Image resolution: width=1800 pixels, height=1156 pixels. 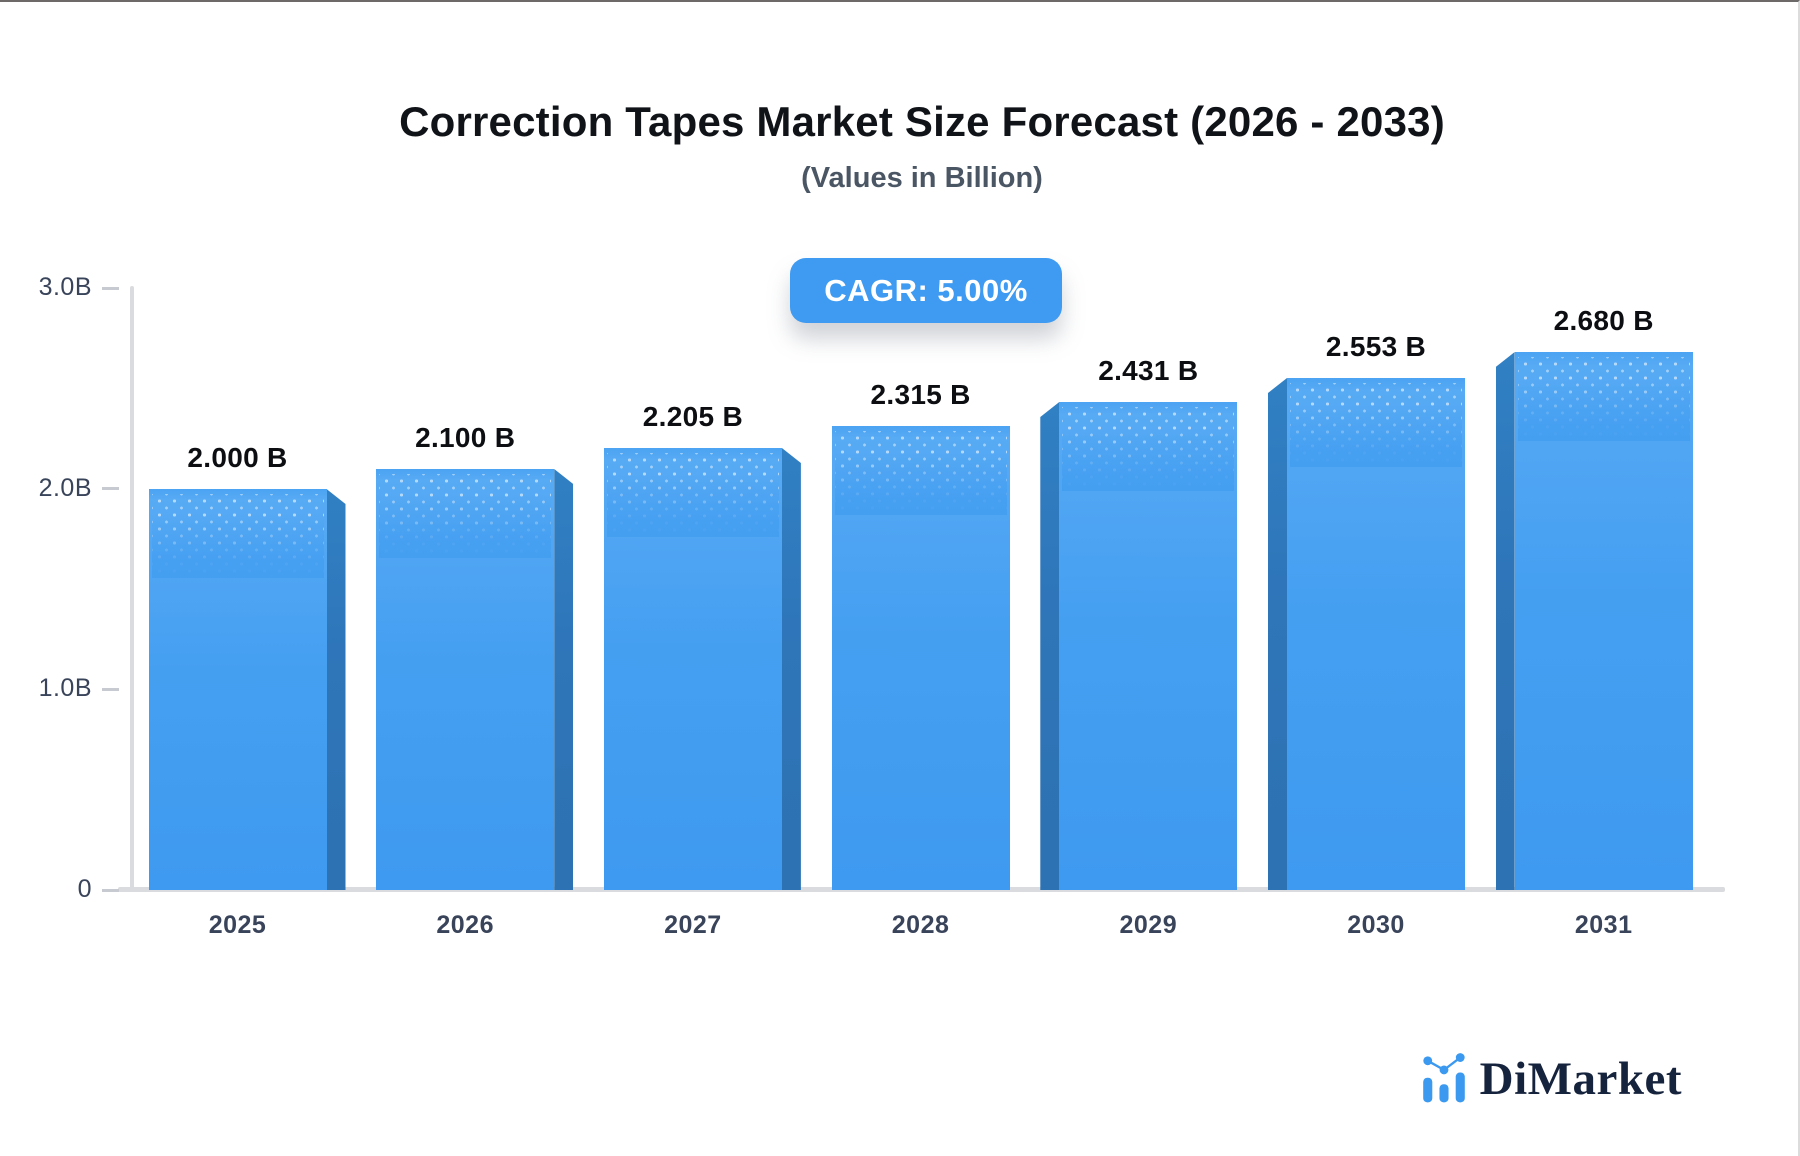 What do you see at coordinates (65, 287) in the screenshot?
I see `y-axis-tick-label: 3.0B` at bounding box center [65, 287].